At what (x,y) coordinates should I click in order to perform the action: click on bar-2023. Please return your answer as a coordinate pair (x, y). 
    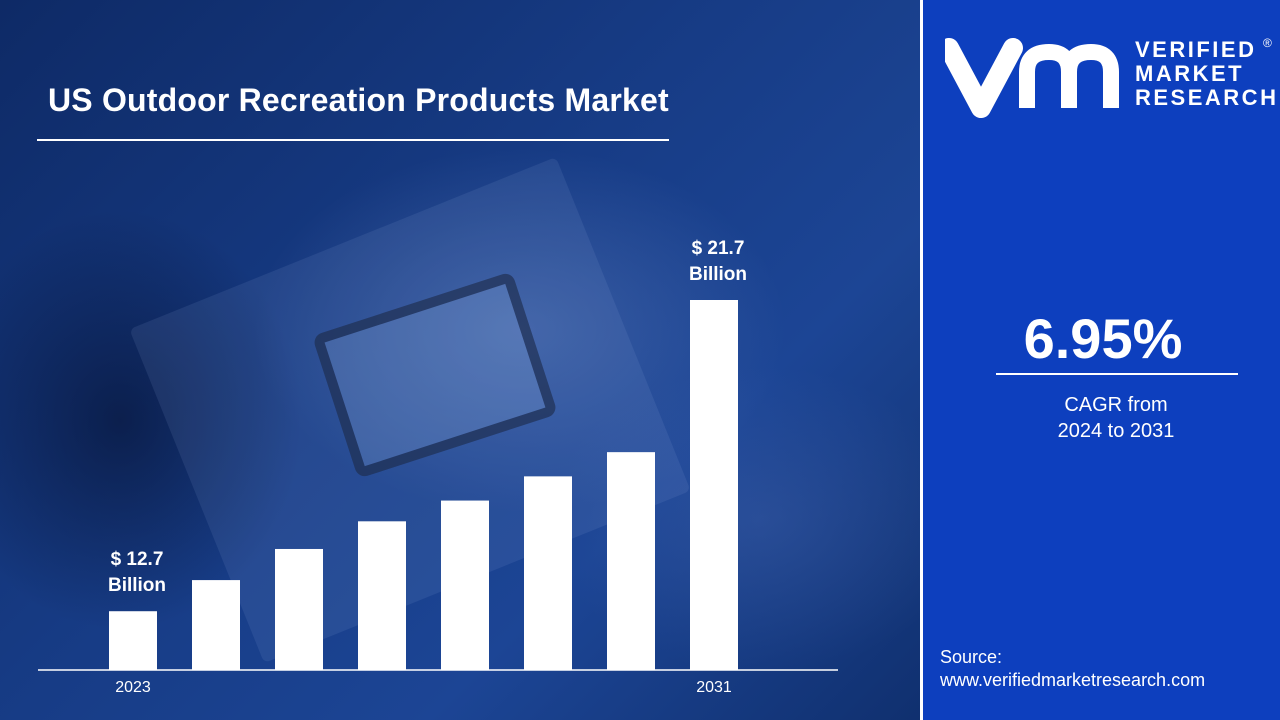
    Looking at the image, I should click on (133, 640).